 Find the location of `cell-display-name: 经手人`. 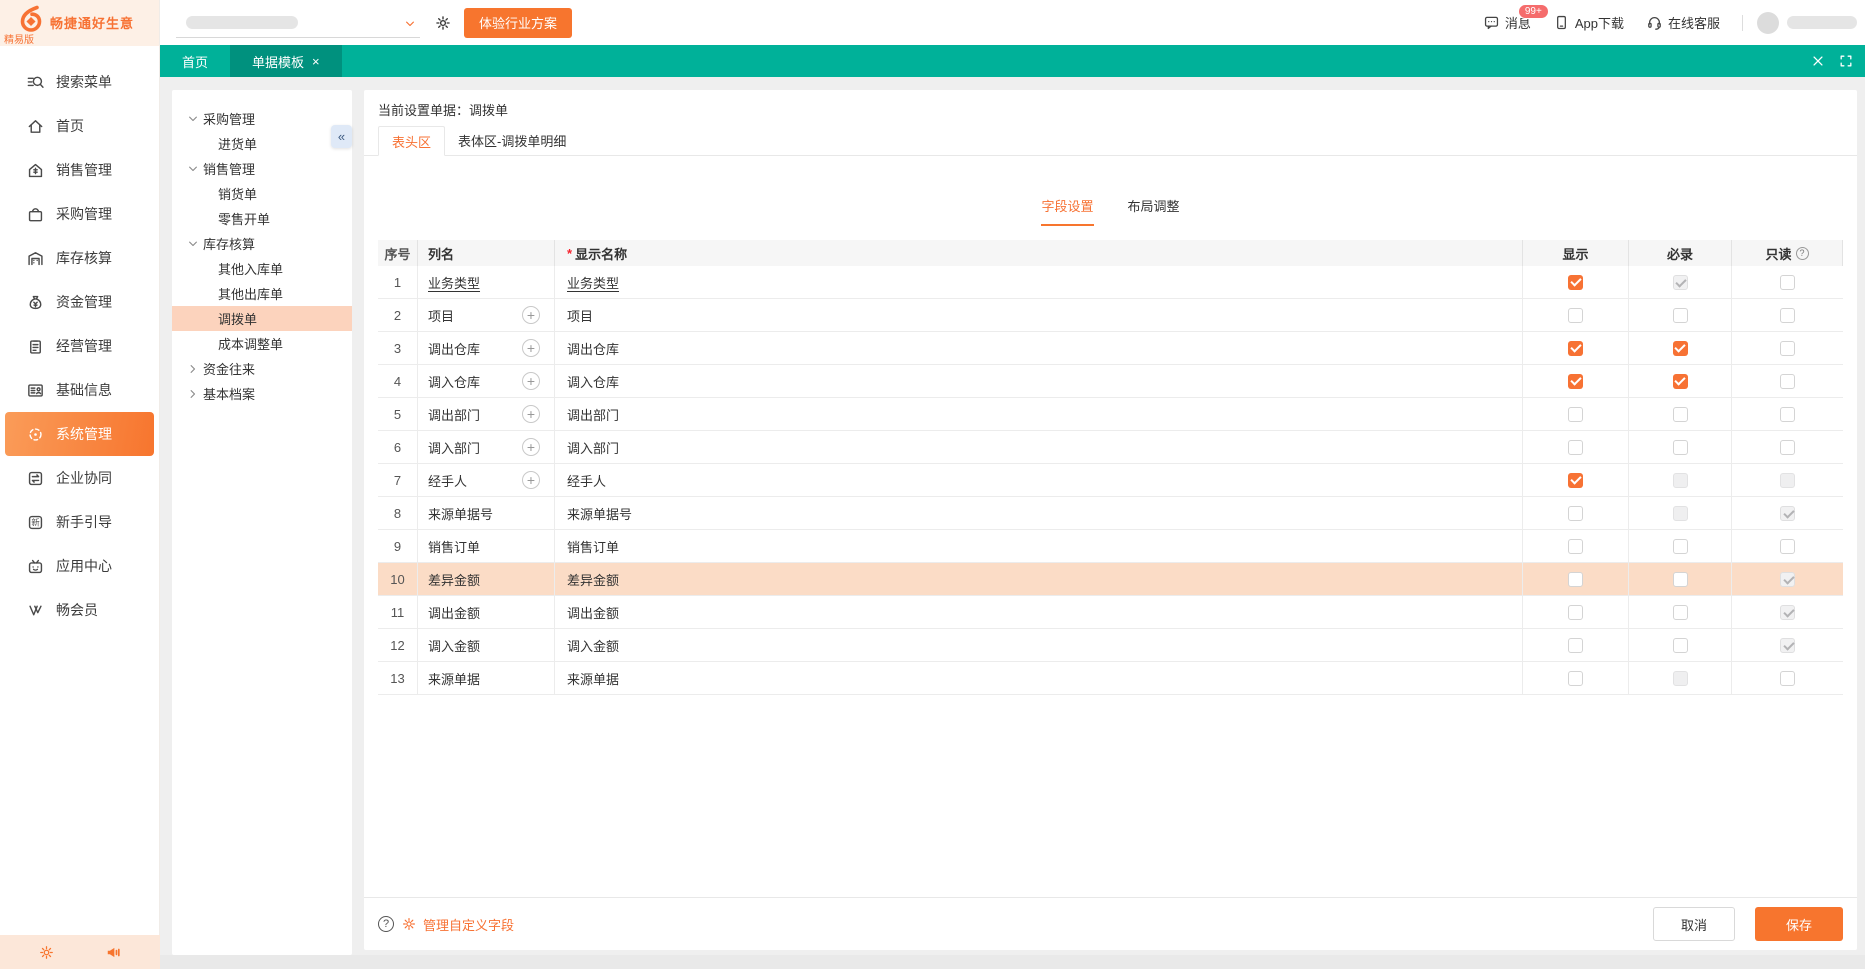

cell-display-name: 经手人 is located at coordinates (1039, 480).